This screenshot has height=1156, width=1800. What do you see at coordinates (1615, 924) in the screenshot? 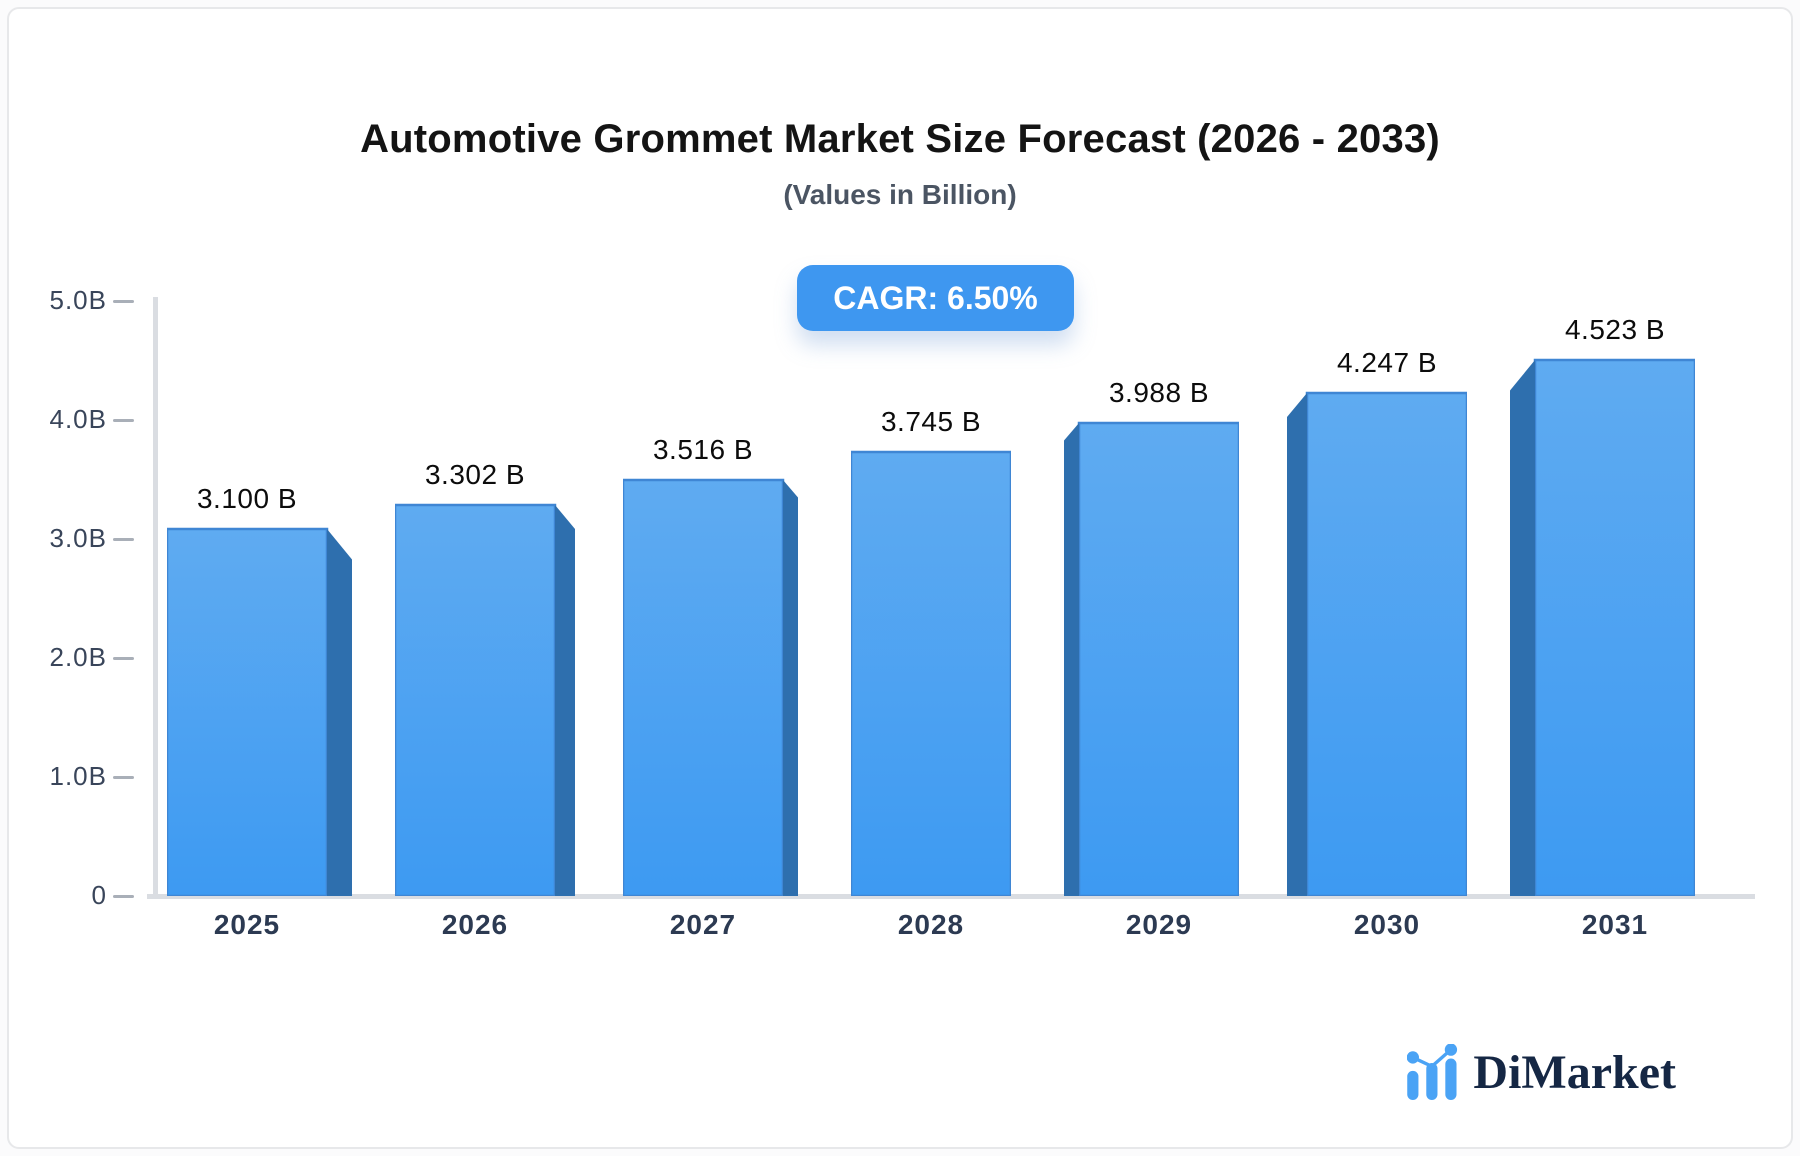
I see `x-tick-label-2031: 2031` at bounding box center [1615, 924].